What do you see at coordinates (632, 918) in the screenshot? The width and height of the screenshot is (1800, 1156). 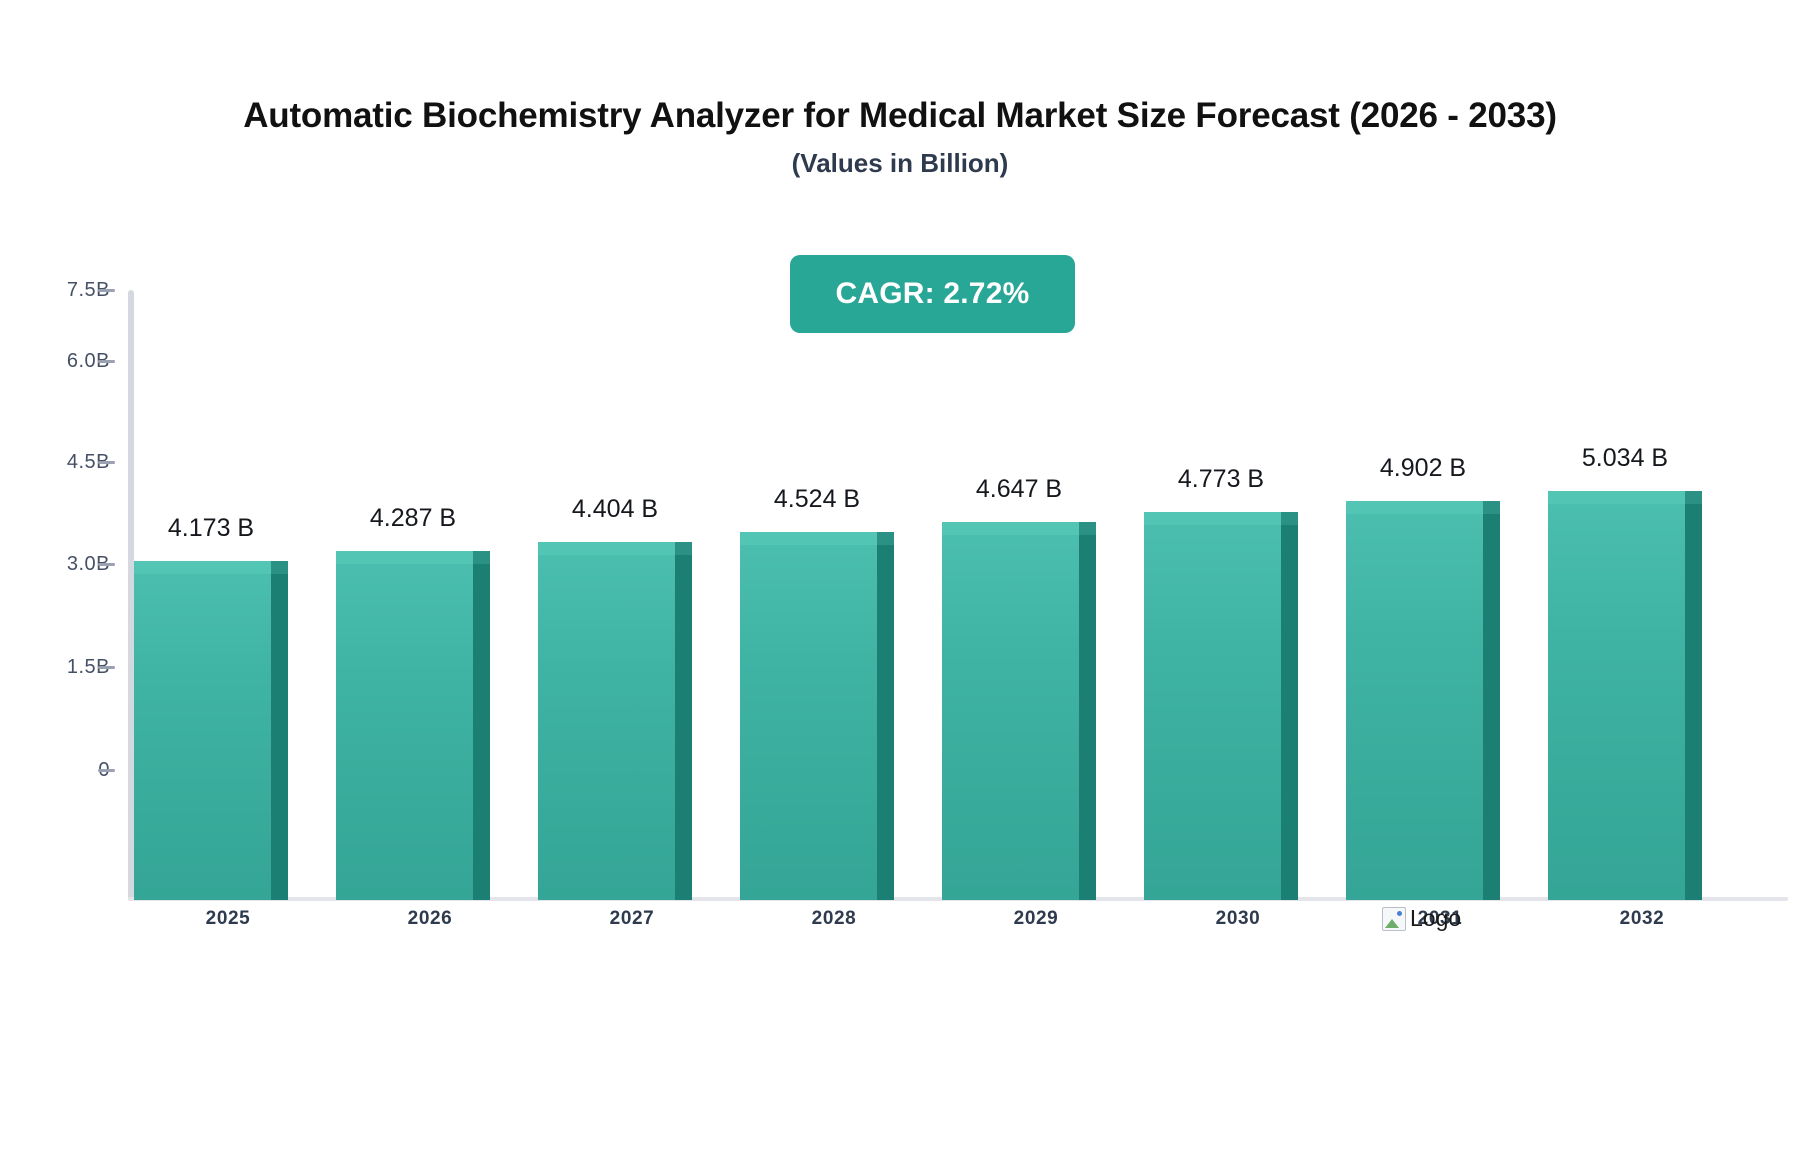 I see `x-tick-label-2027: 2027` at bounding box center [632, 918].